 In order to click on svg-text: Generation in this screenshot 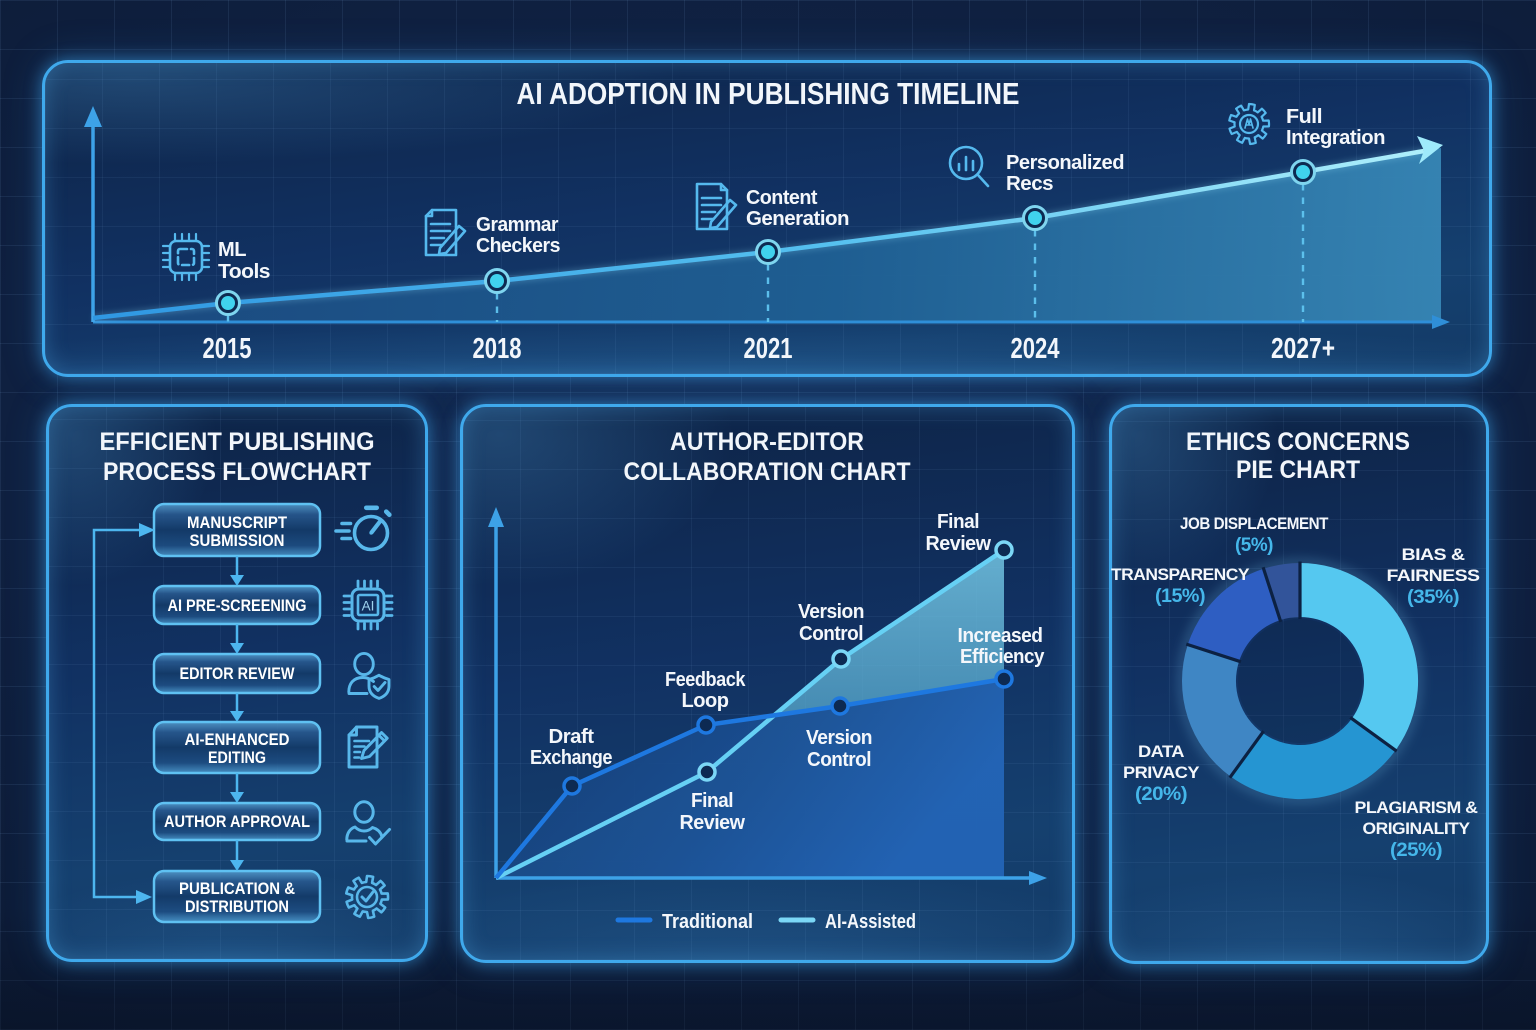, I will do `click(797, 219)`.